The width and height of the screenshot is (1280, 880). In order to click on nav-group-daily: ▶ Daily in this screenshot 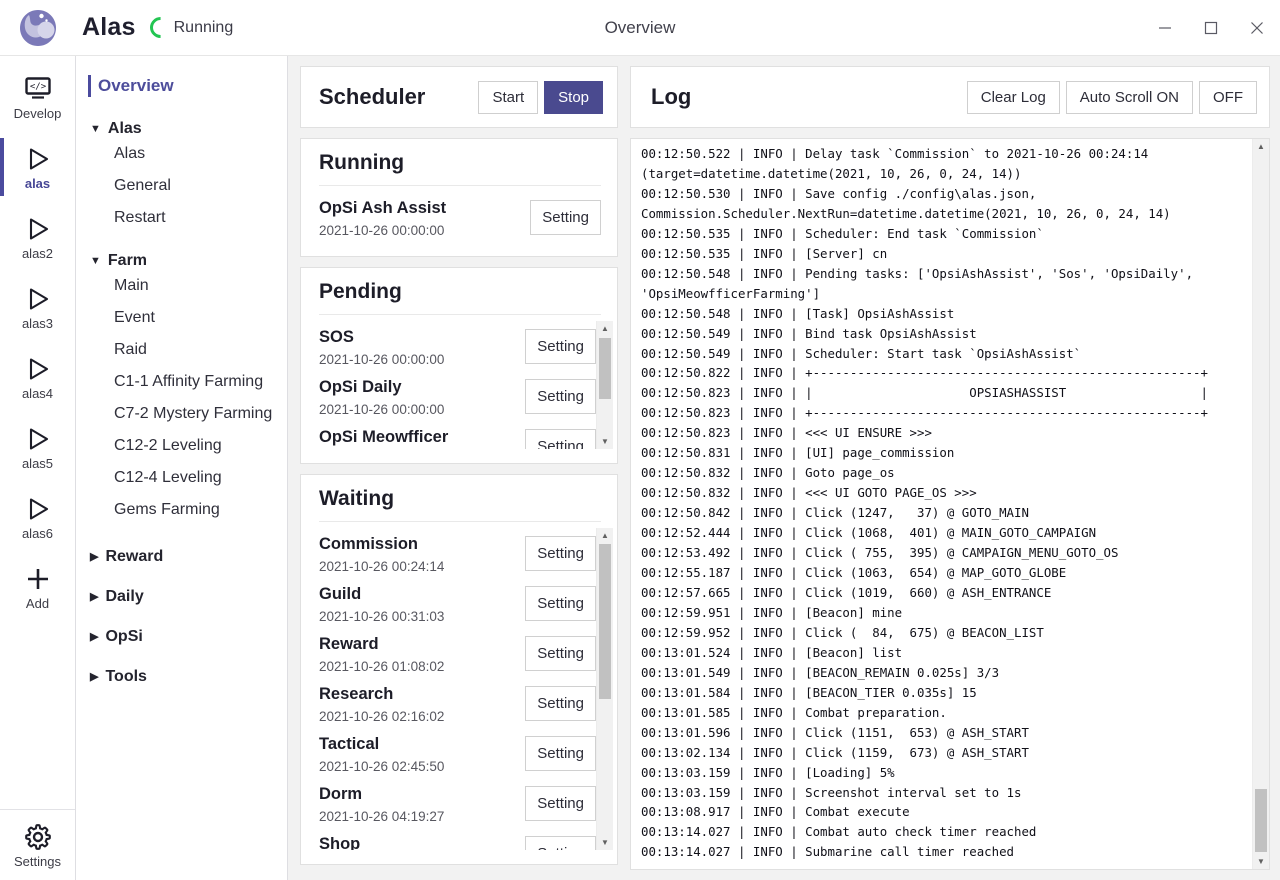, I will do `click(181, 597)`.